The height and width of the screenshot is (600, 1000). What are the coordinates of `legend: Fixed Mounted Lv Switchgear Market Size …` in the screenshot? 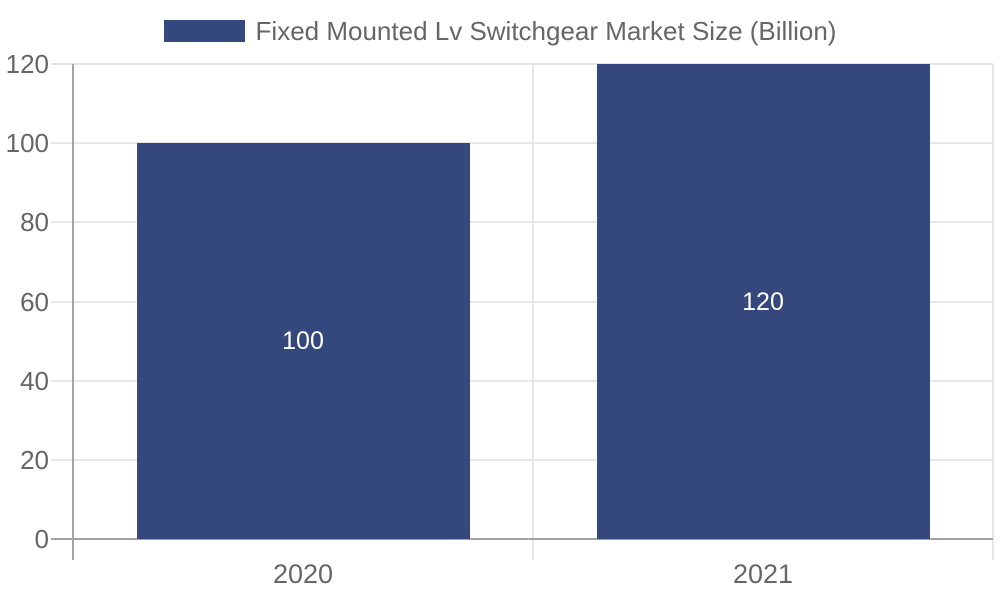 It's located at (500, 31).